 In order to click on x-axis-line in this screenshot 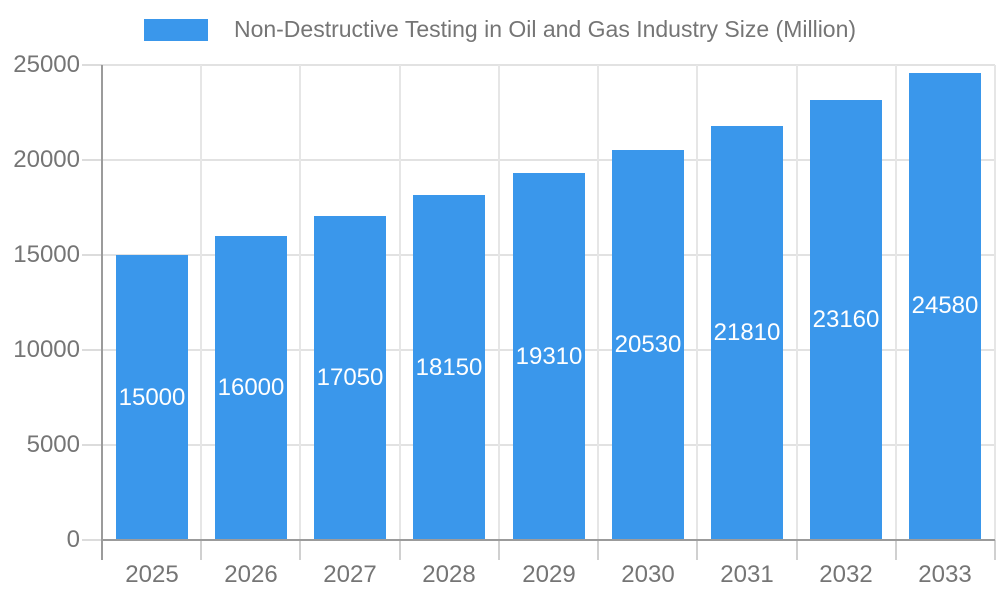, I will do `click(548, 540)`.